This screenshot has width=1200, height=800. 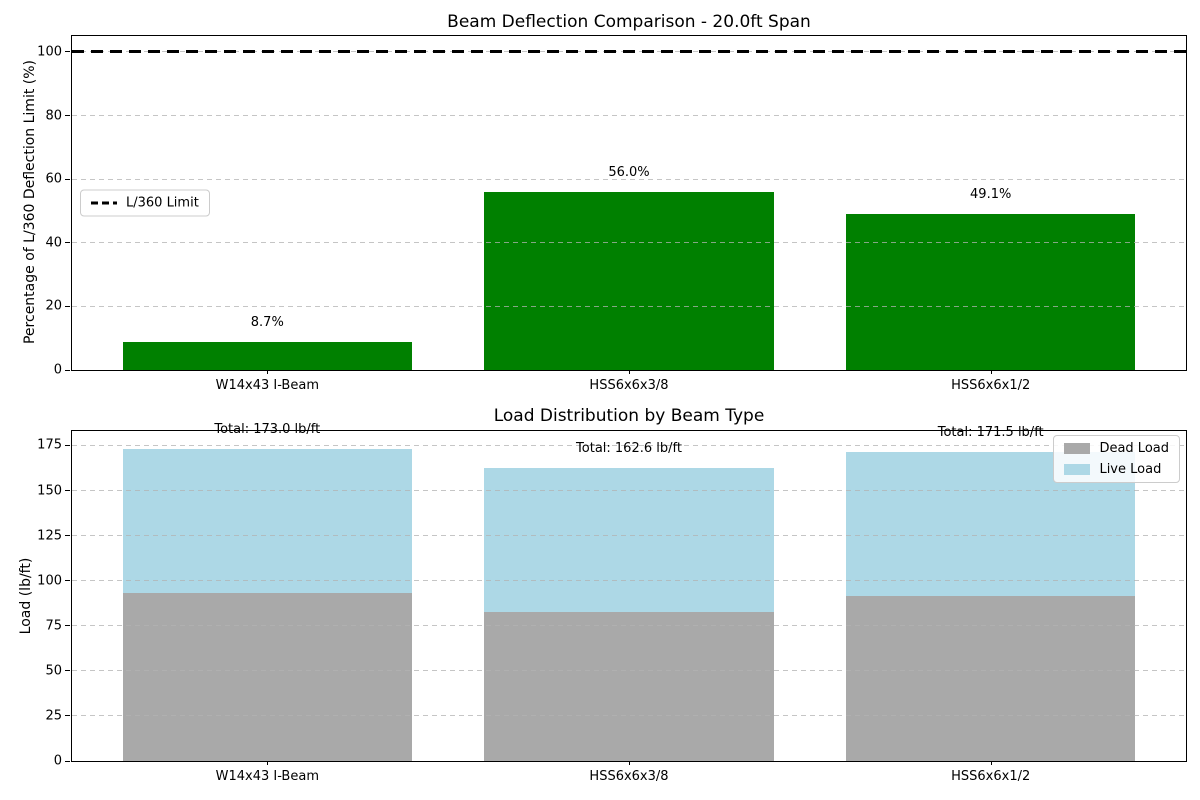 I want to click on legend-item-dead-load: Dead Load, so click(x=1116, y=448).